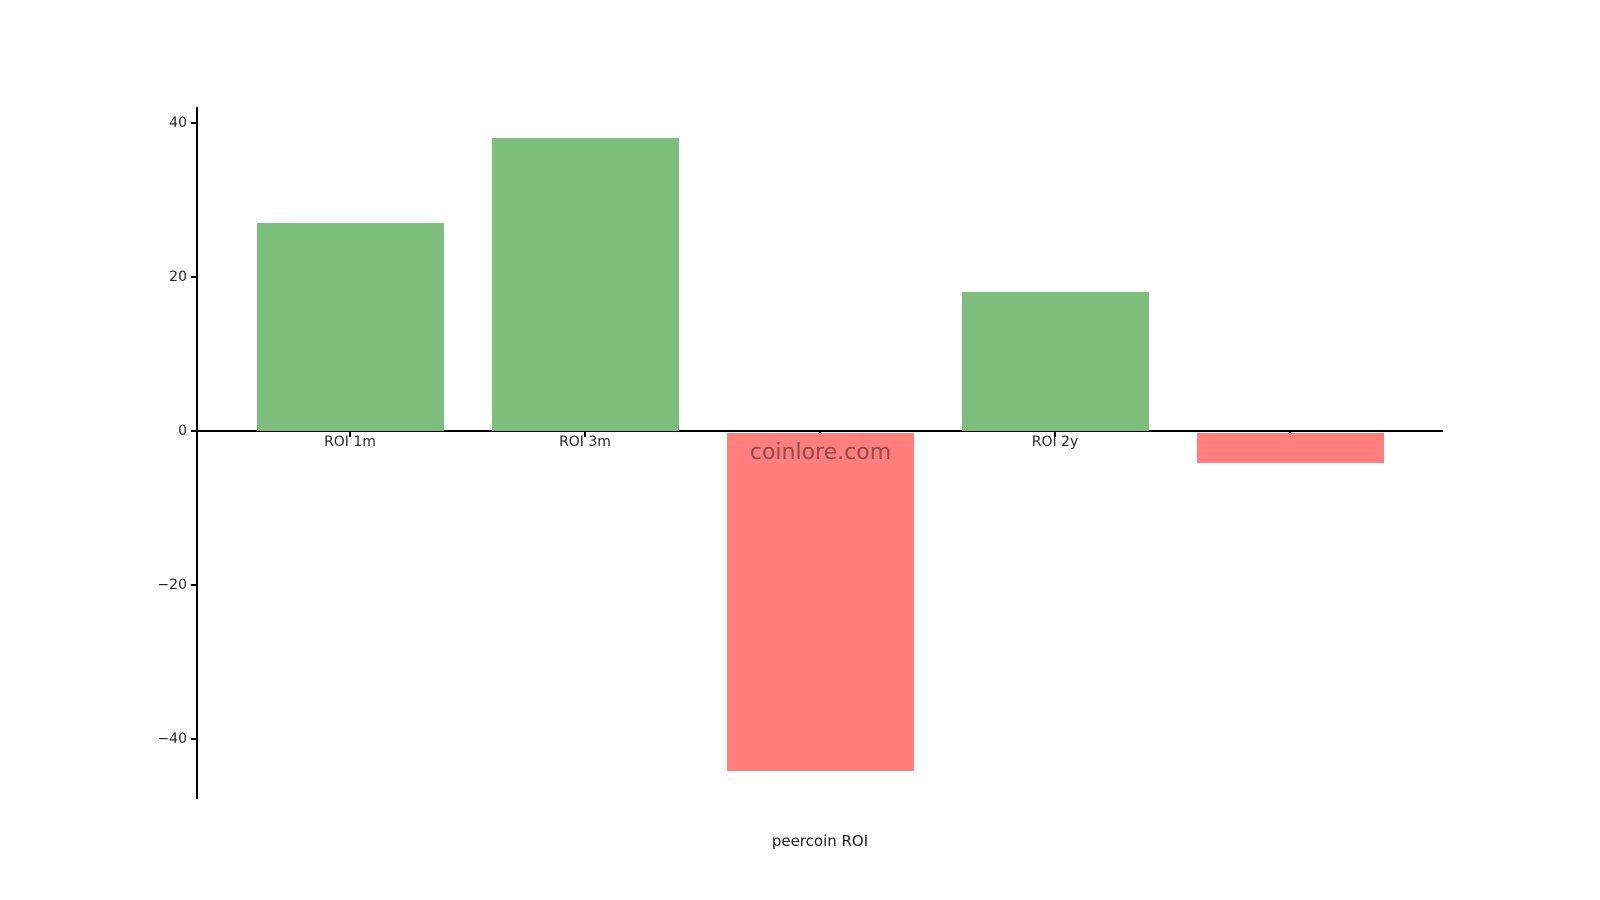  What do you see at coordinates (178, 123) in the screenshot?
I see `y-tick-label: 40` at bounding box center [178, 123].